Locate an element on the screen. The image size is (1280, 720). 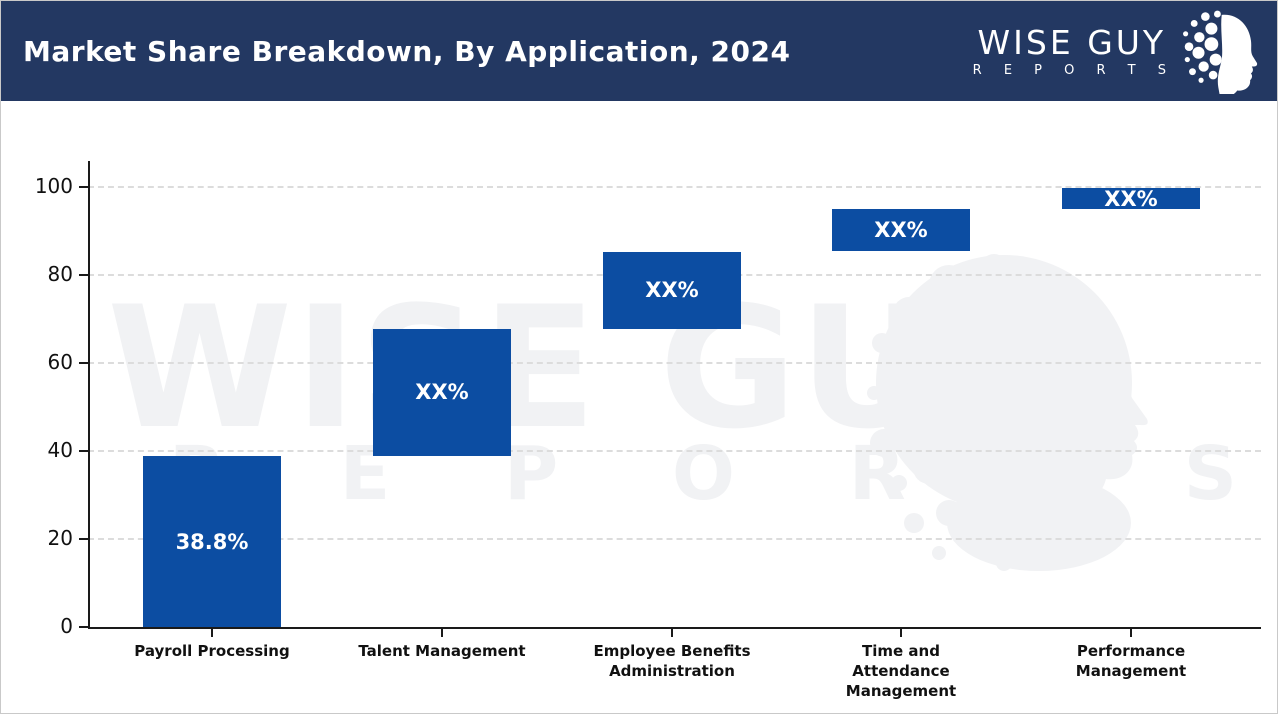
category-label: Talent Management is located at coordinates (442, 651).